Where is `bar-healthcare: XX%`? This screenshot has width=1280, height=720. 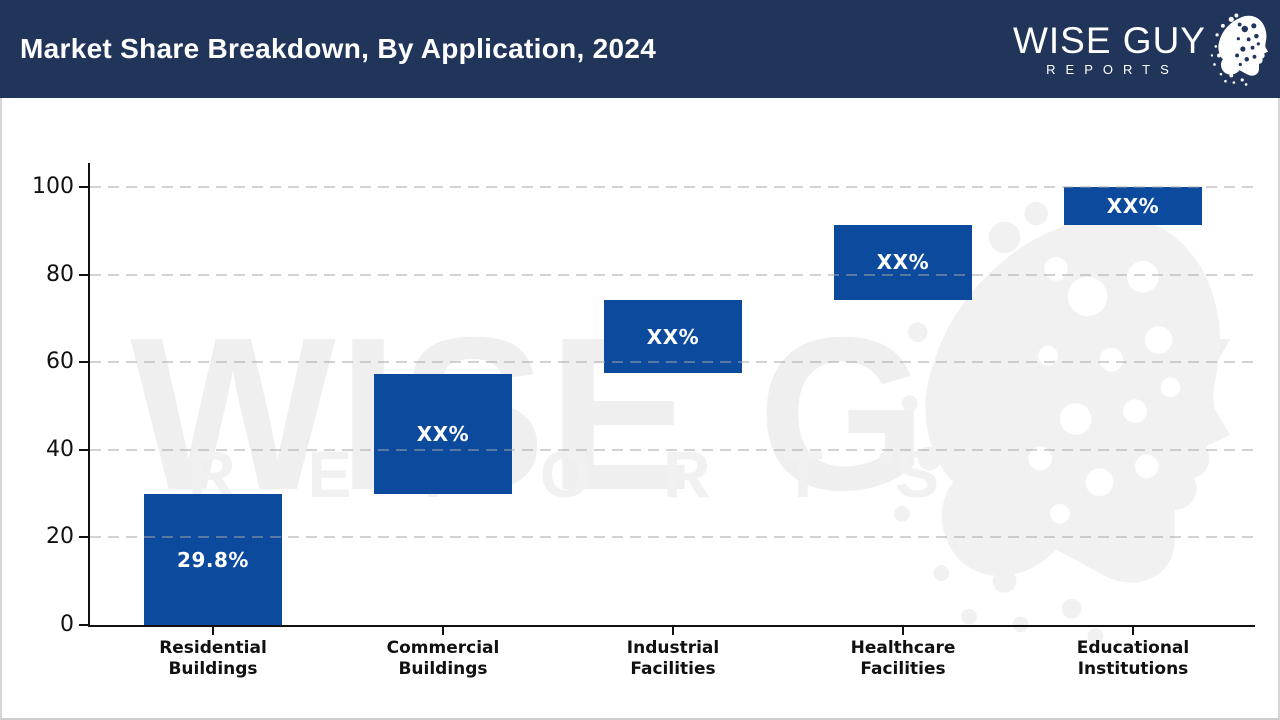
bar-healthcare: XX% is located at coordinates (903, 262).